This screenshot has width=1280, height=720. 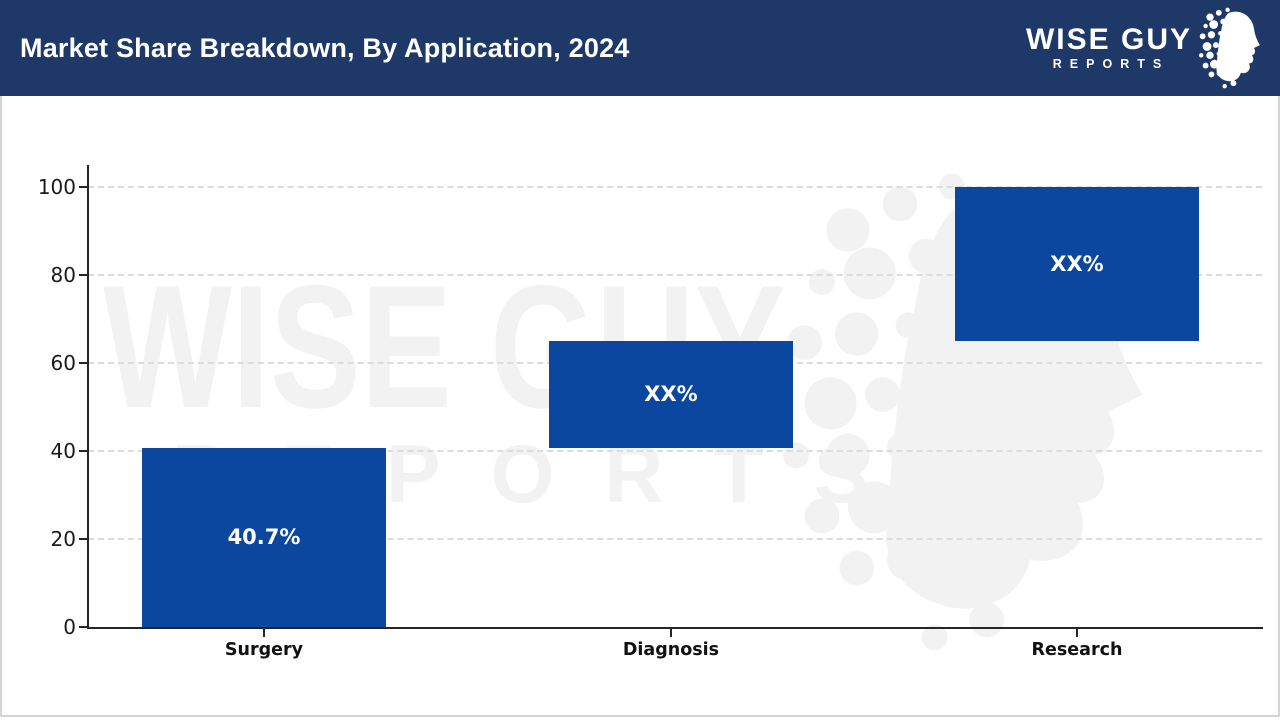 I want to click on bar-surgery: 40.7%, so click(x=264, y=537).